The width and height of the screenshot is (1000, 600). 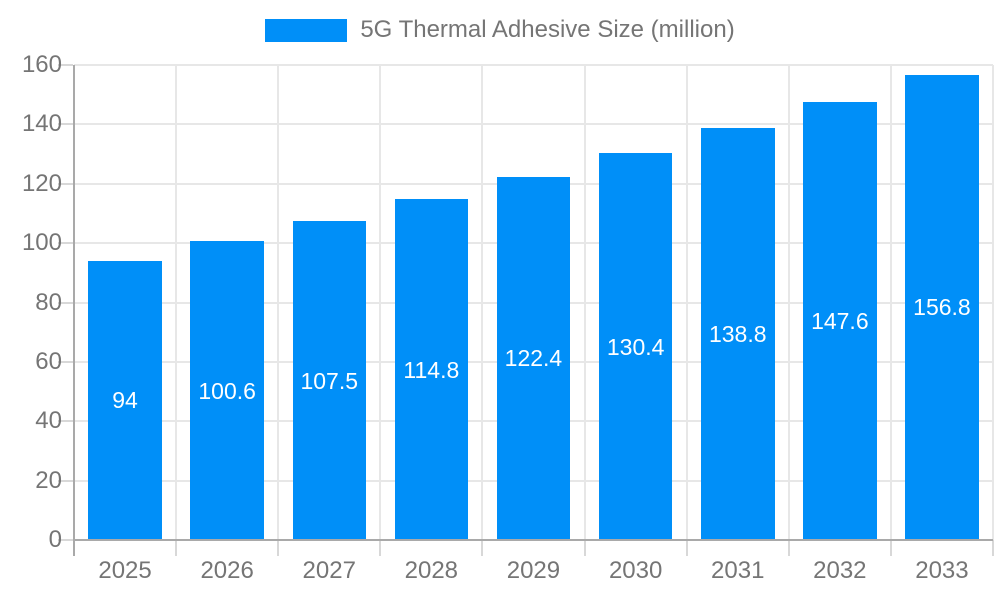 What do you see at coordinates (41, 183) in the screenshot?
I see `y-axis-tick-label: 120` at bounding box center [41, 183].